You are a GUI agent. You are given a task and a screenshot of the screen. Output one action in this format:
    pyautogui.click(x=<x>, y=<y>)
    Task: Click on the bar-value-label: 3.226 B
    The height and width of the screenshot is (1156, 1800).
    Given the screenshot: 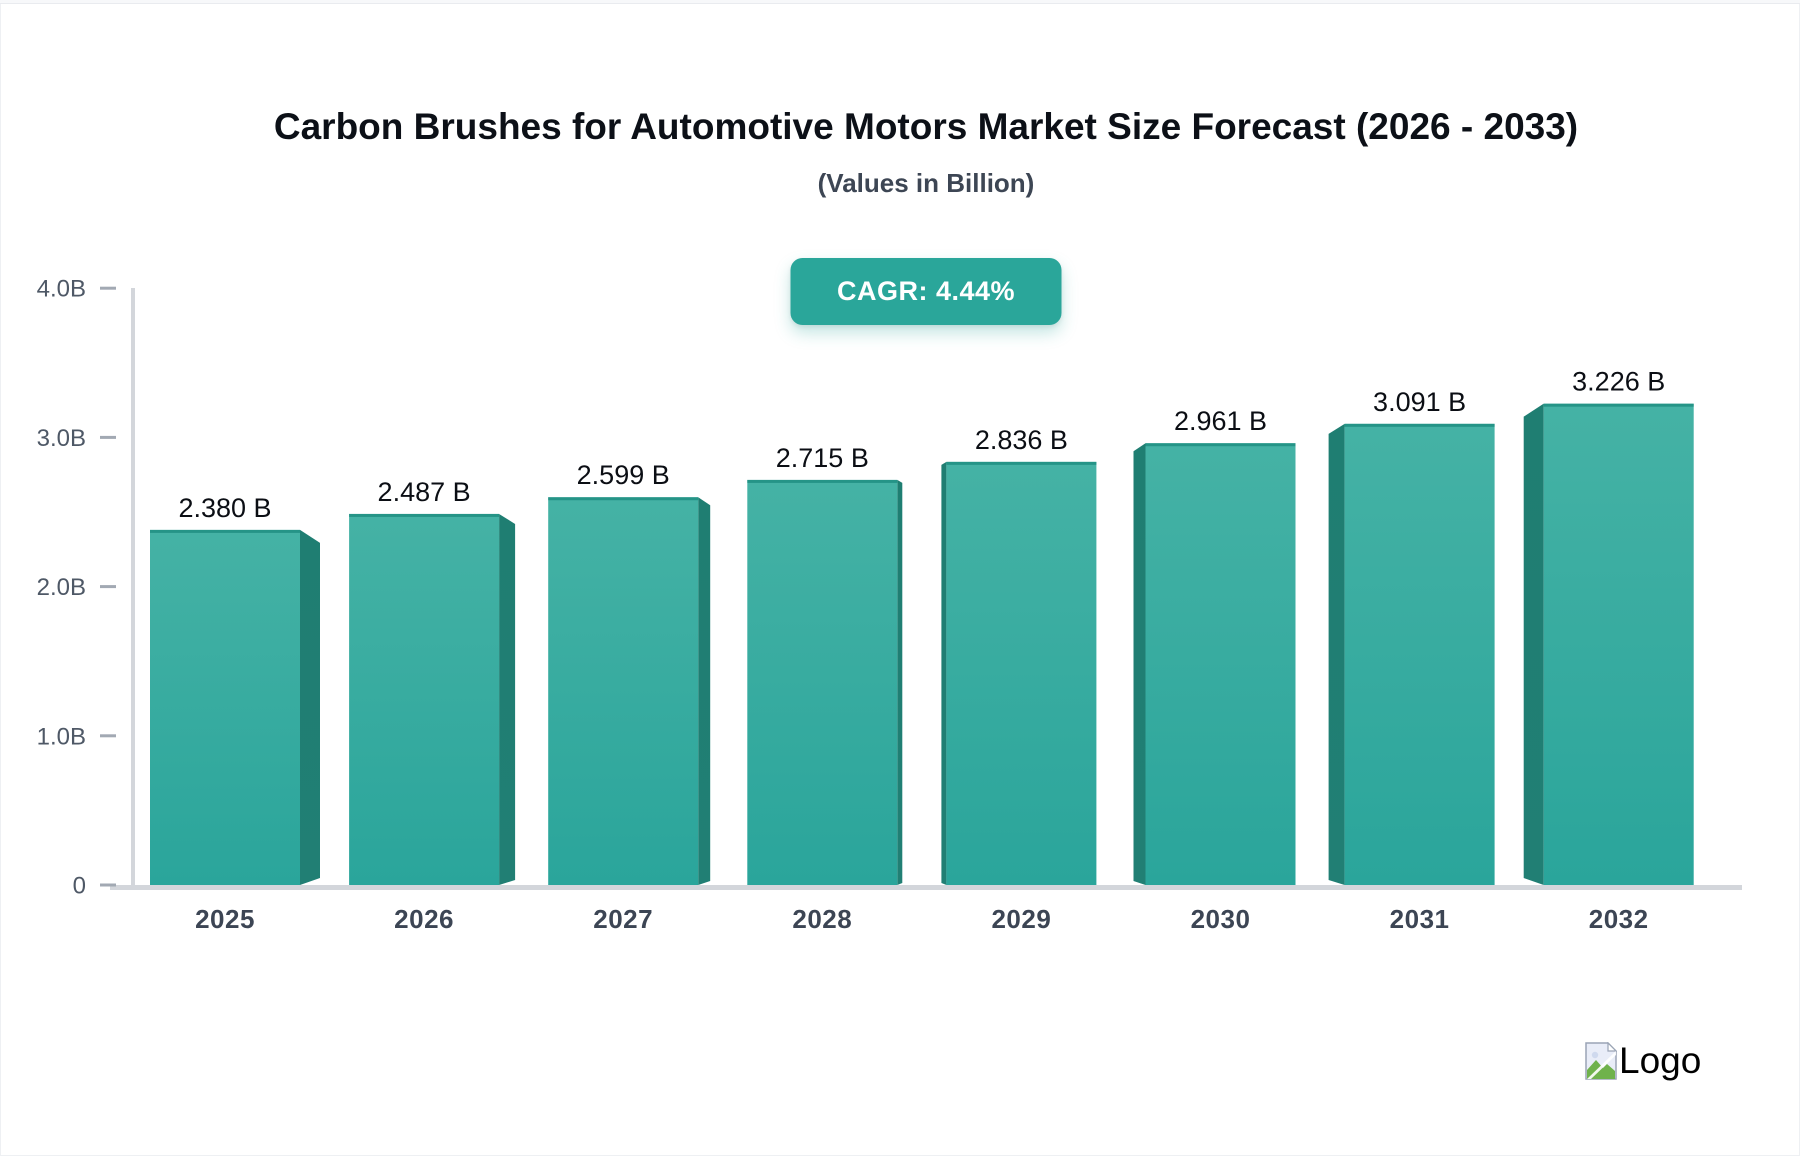 What is the action you would take?
    pyautogui.click(x=1618, y=382)
    